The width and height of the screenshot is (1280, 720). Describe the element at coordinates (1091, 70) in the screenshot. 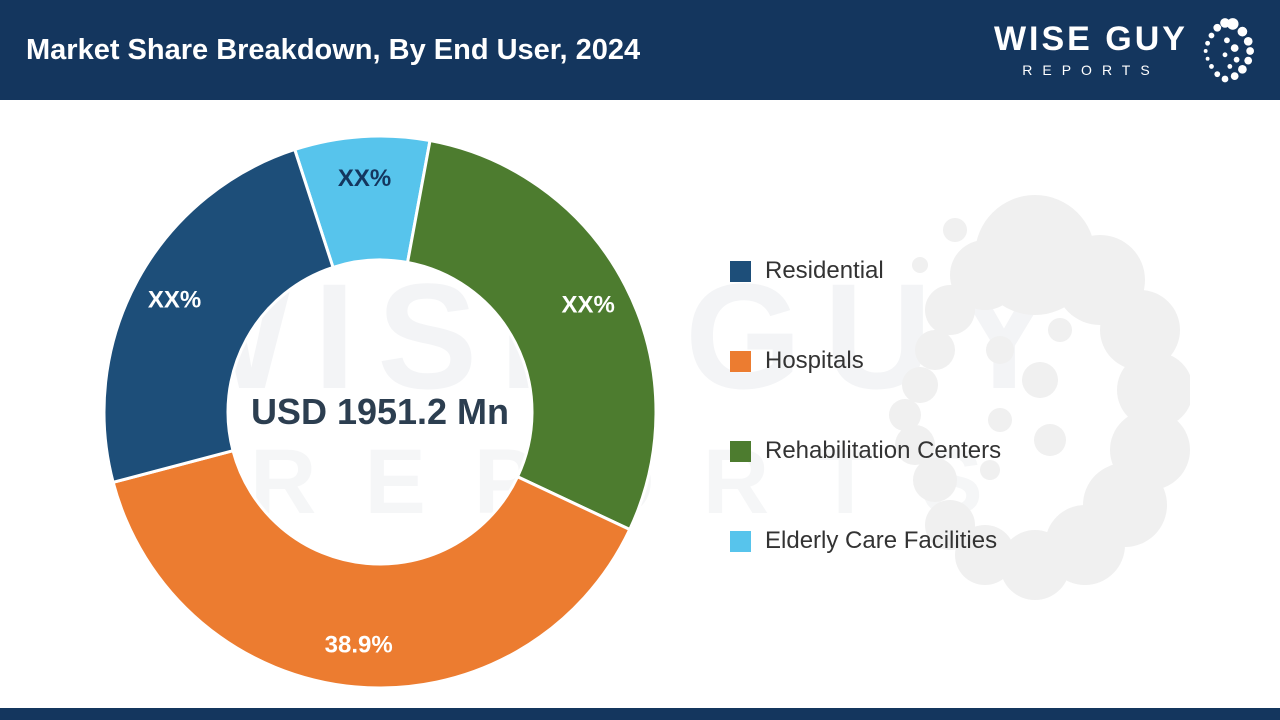

I see `logo-wordmark-line2: REPORTS` at that location.